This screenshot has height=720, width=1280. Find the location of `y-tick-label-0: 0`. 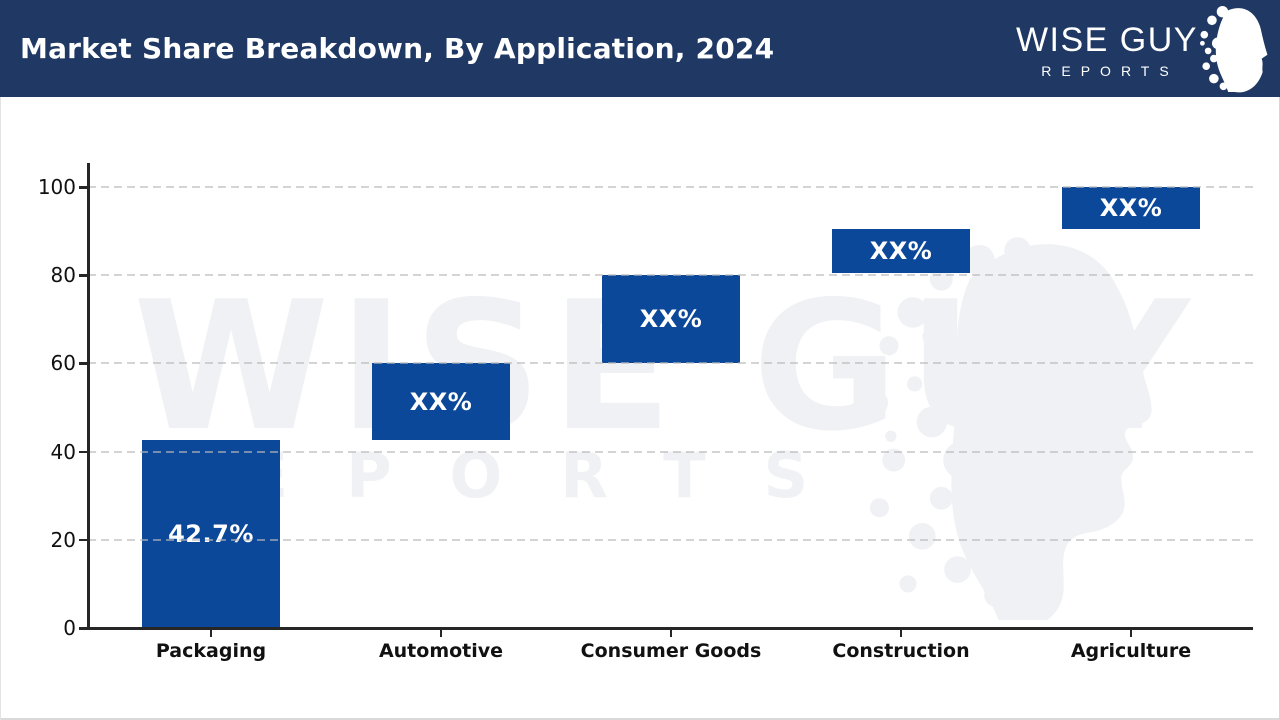

y-tick-label-0: 0 is located at coordinates (69, 628).